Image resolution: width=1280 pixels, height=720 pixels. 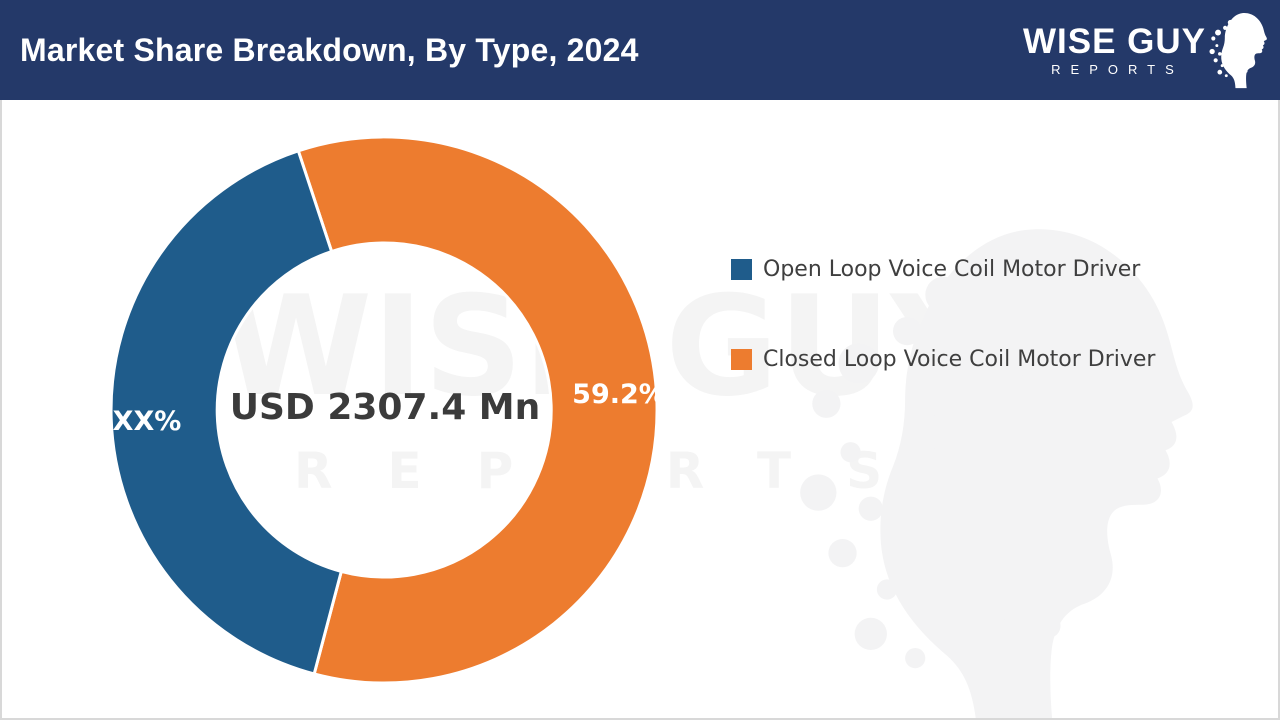 I want to click on legend-swatch-open-loop, so click(x=741, y=269).